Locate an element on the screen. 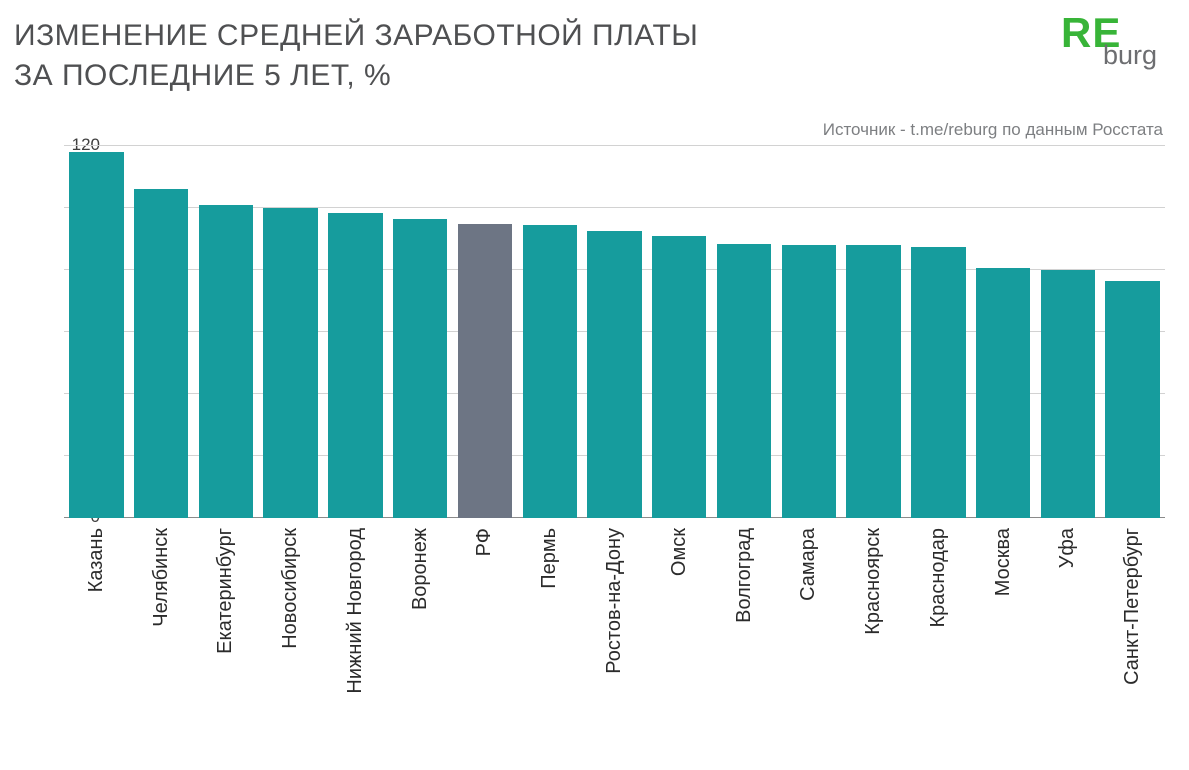 This screenshot has width=1189, height=770. bar-Нижний Новгород is located at coordinates (355, 365).